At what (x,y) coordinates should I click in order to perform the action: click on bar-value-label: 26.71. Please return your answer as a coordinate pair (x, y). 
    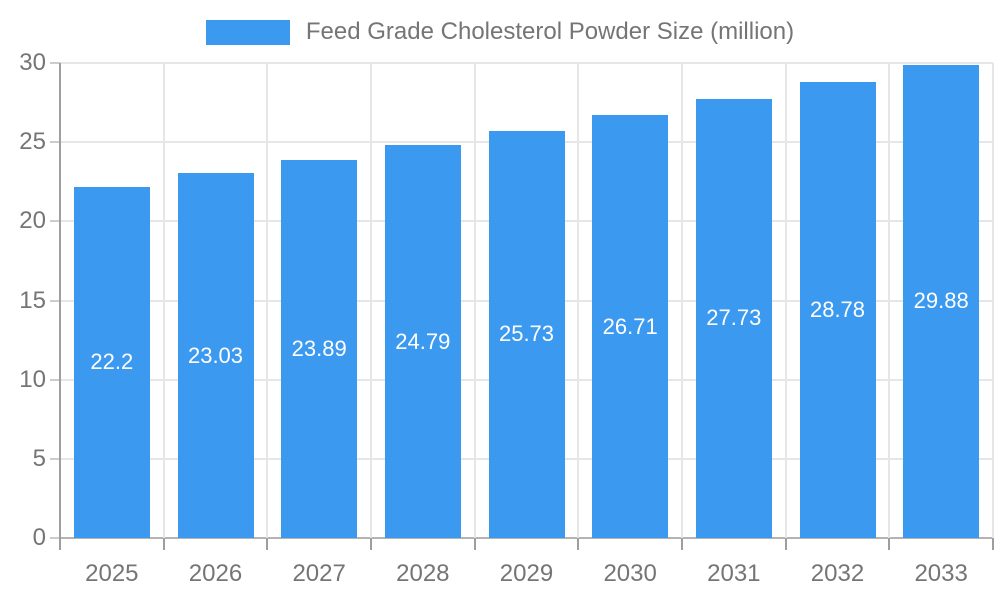
    Looking at the image, I should click on (630, 326).